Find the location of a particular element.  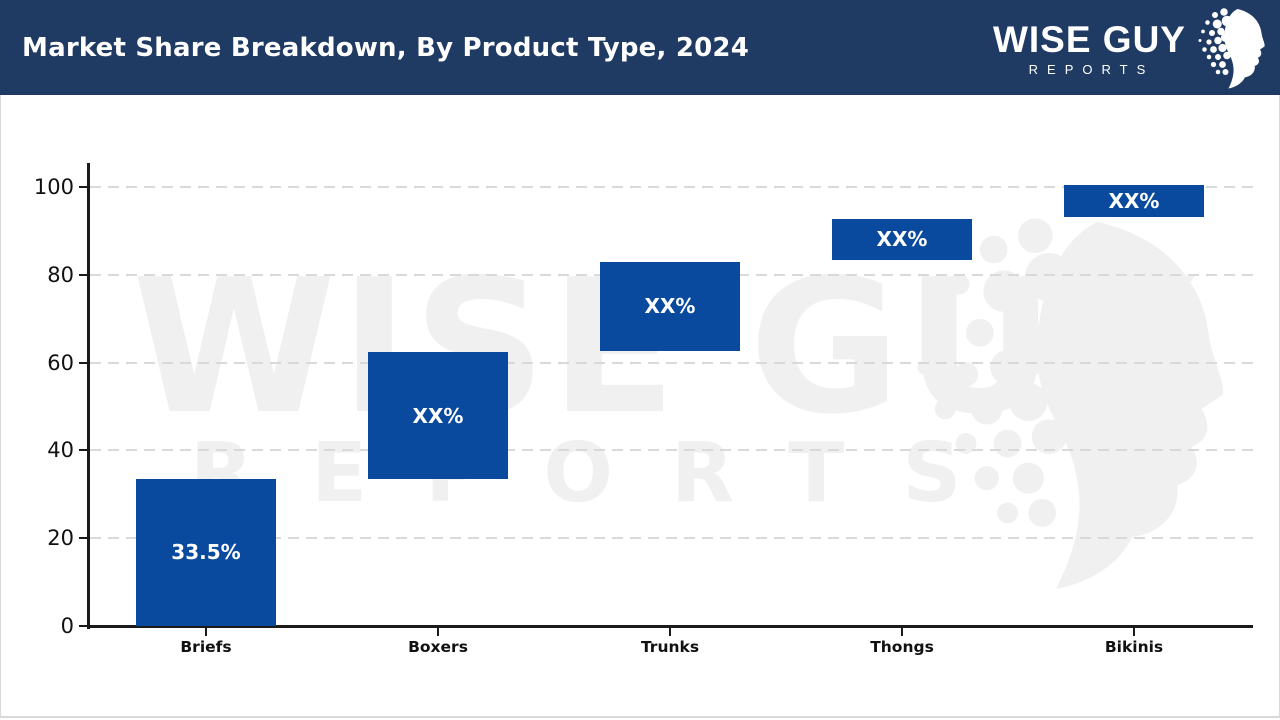

watermark-face-icon is located at coordinates (1070, 404).